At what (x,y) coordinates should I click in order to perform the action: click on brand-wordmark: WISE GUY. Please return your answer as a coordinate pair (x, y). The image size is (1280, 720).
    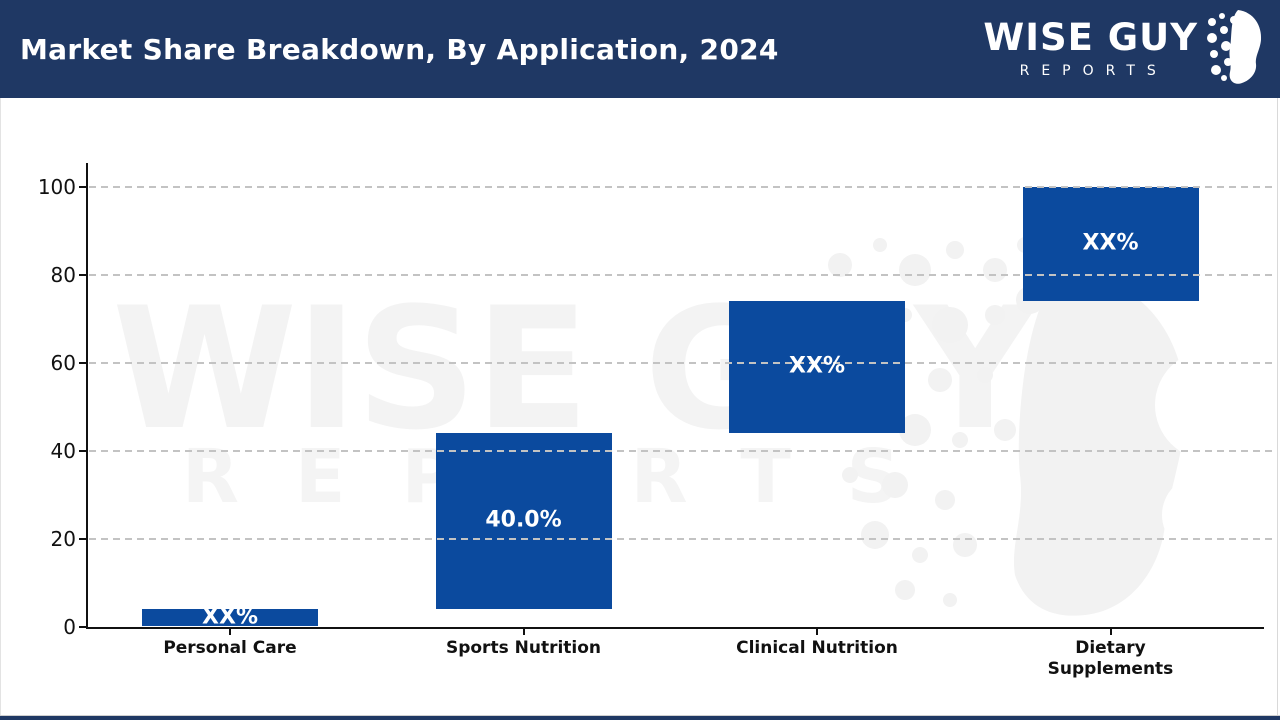
    Looking at the image, I should click on (1090, 37).